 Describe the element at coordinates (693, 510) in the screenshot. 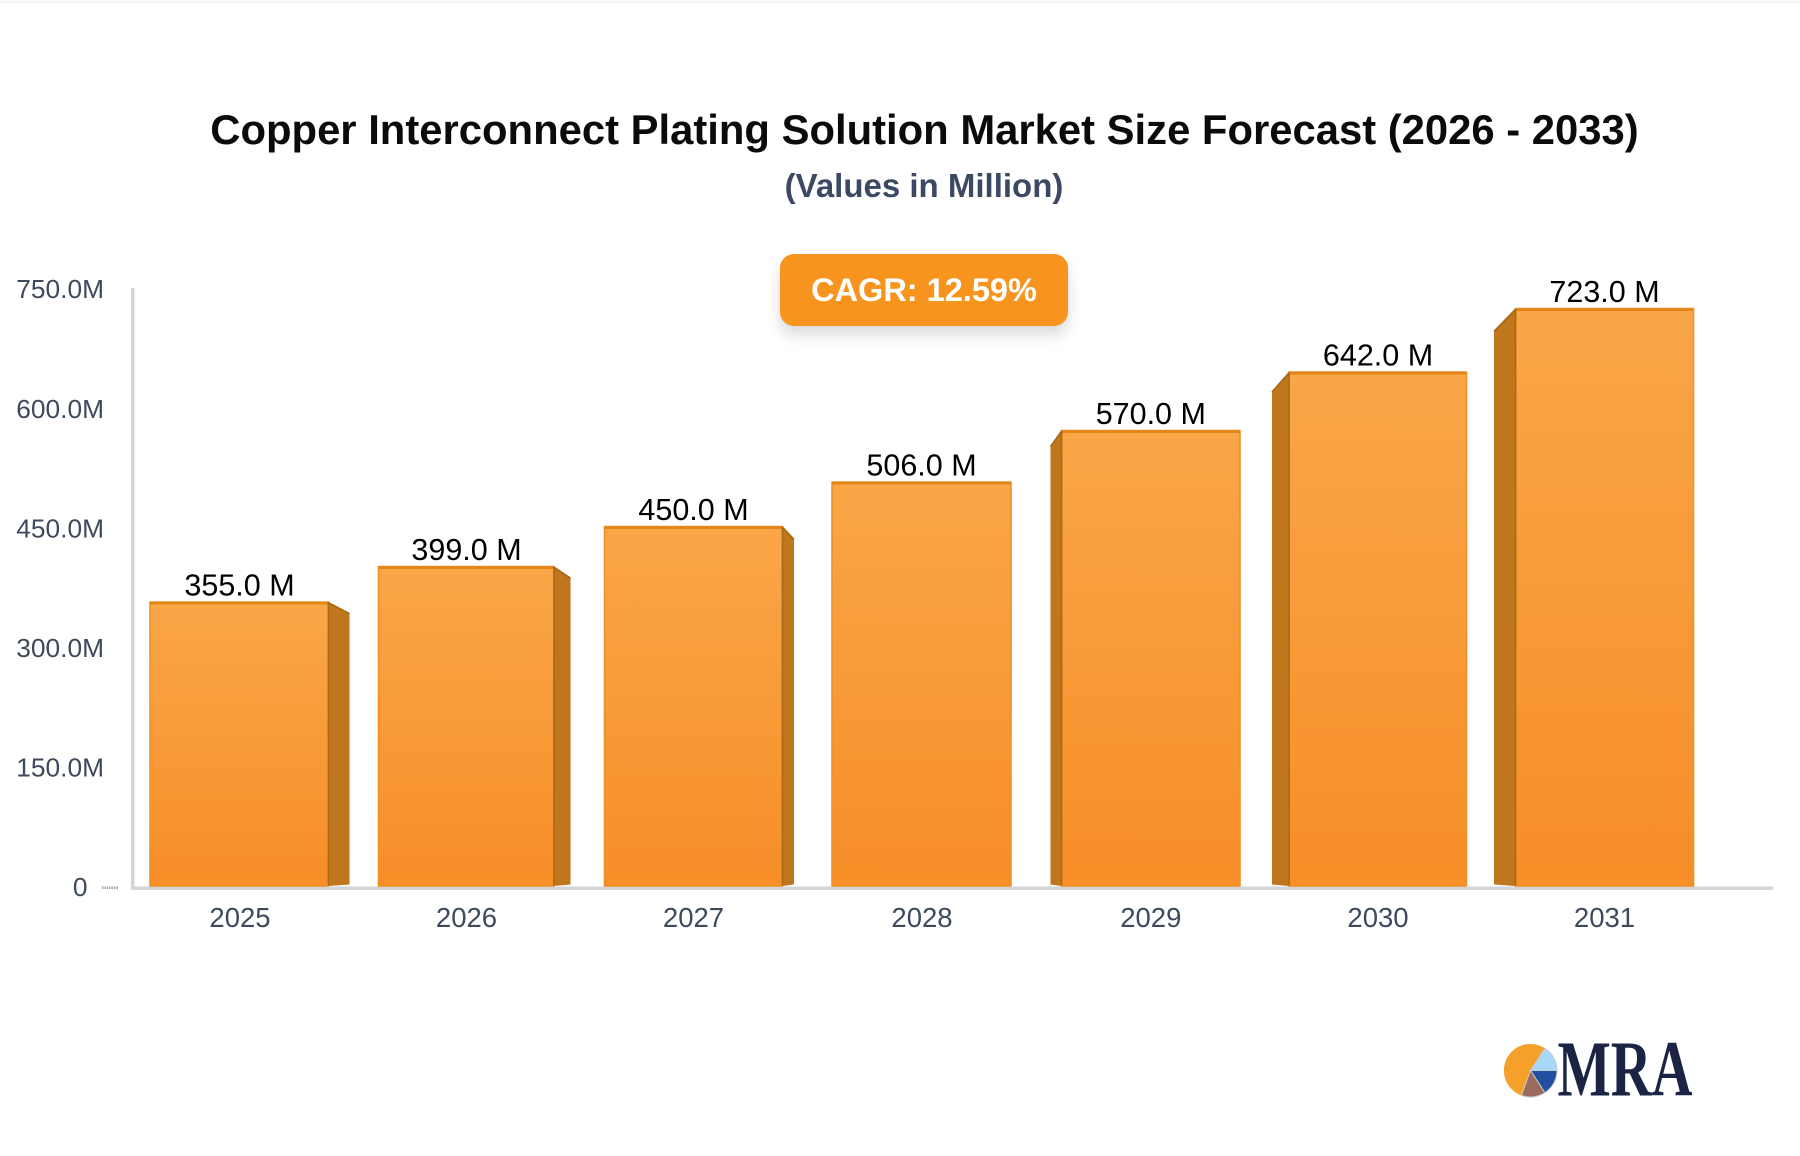

I see `svg-text: 450.0 M` at that location.